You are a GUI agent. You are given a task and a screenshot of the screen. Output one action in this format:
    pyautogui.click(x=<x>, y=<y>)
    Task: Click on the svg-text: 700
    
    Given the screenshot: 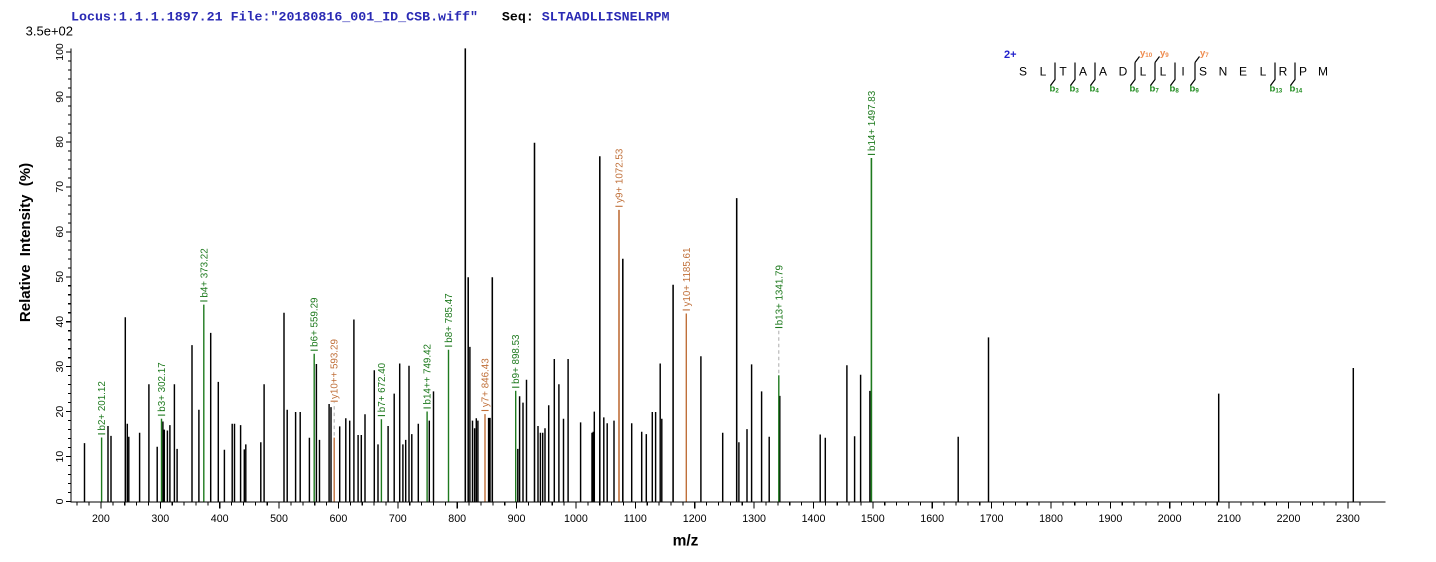 What is the action you would take?
    pyautogui.click(x=398, y=519)
    